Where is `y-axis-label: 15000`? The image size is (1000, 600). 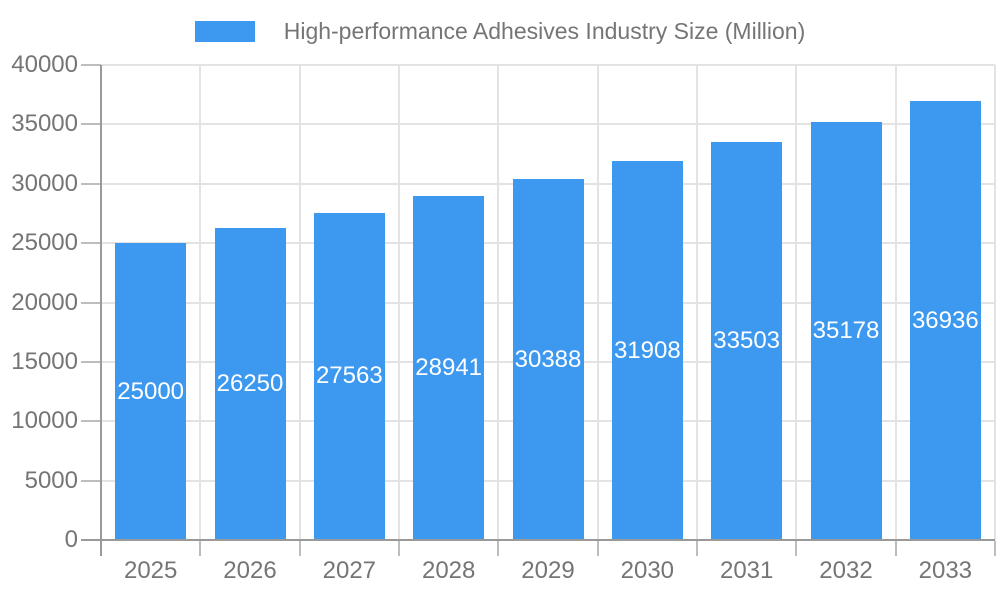 y-axis-label: 15000 is located at coordinates (44, 361).